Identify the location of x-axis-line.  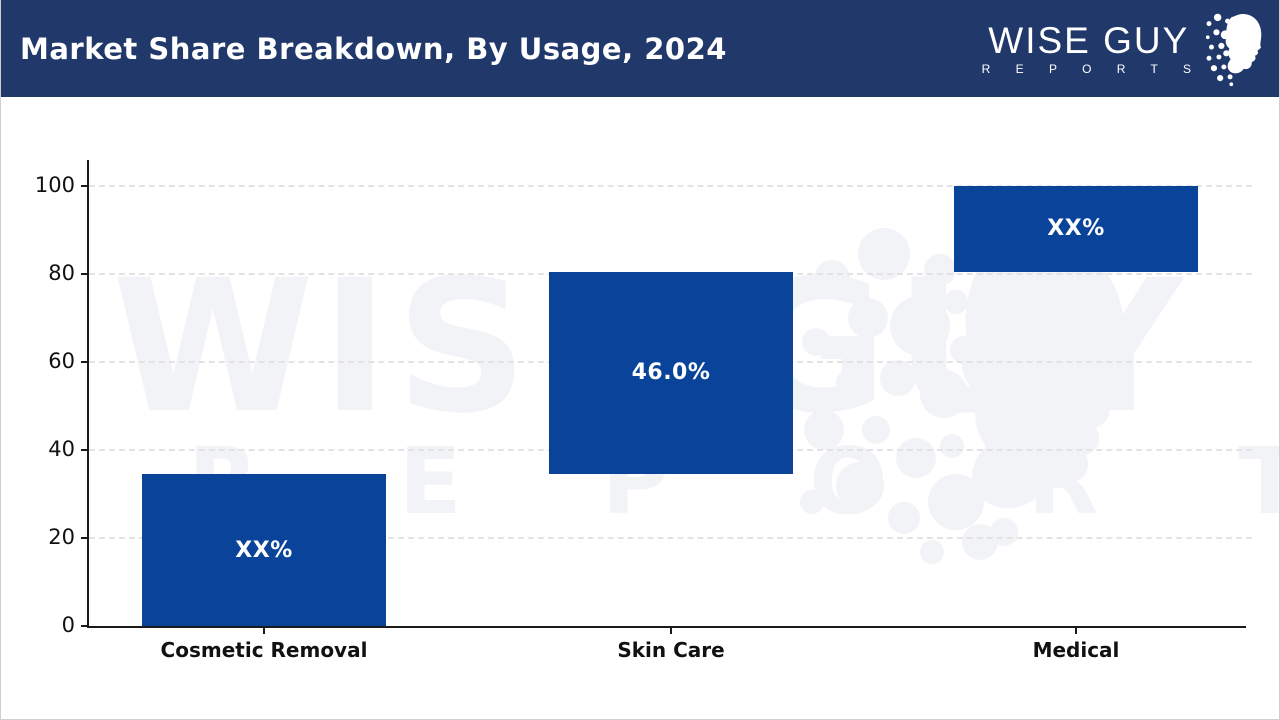
(666, 627).